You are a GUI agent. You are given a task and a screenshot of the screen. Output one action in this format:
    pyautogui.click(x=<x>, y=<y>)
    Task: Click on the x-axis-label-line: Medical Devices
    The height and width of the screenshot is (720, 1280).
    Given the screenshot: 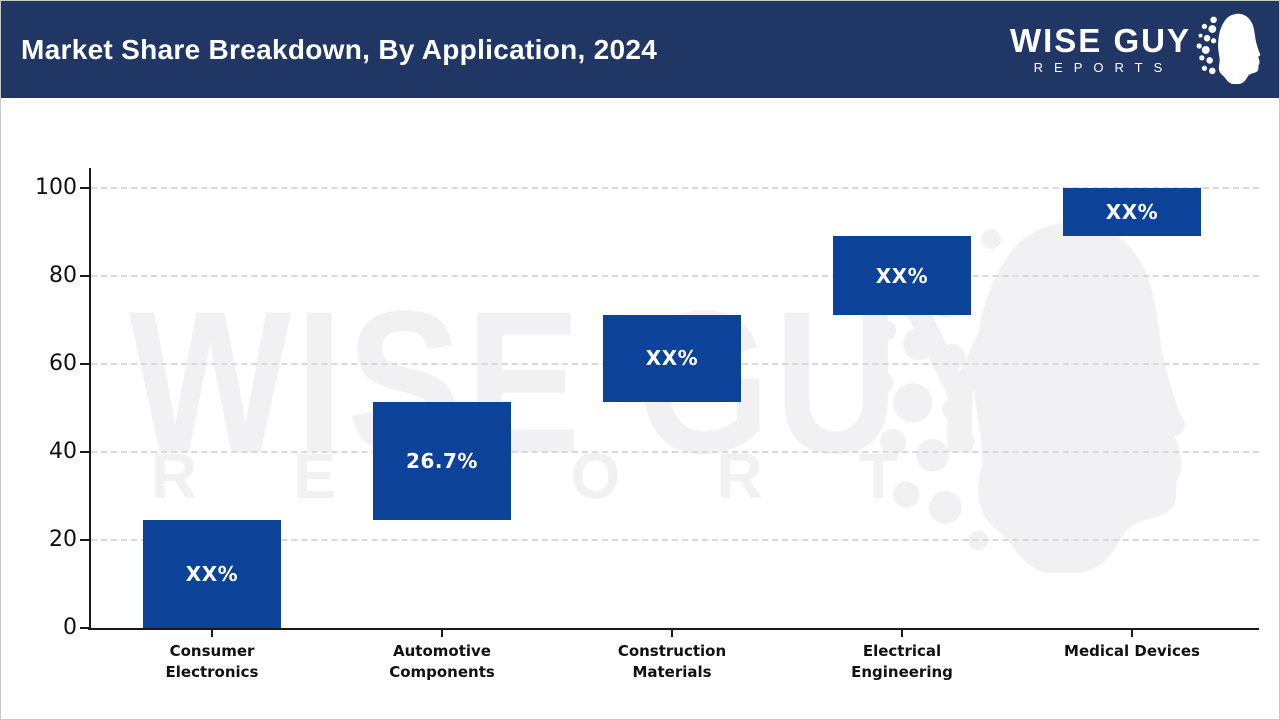 What is the action you would take?
    pyautogui.click(x=1132, y=651)
    